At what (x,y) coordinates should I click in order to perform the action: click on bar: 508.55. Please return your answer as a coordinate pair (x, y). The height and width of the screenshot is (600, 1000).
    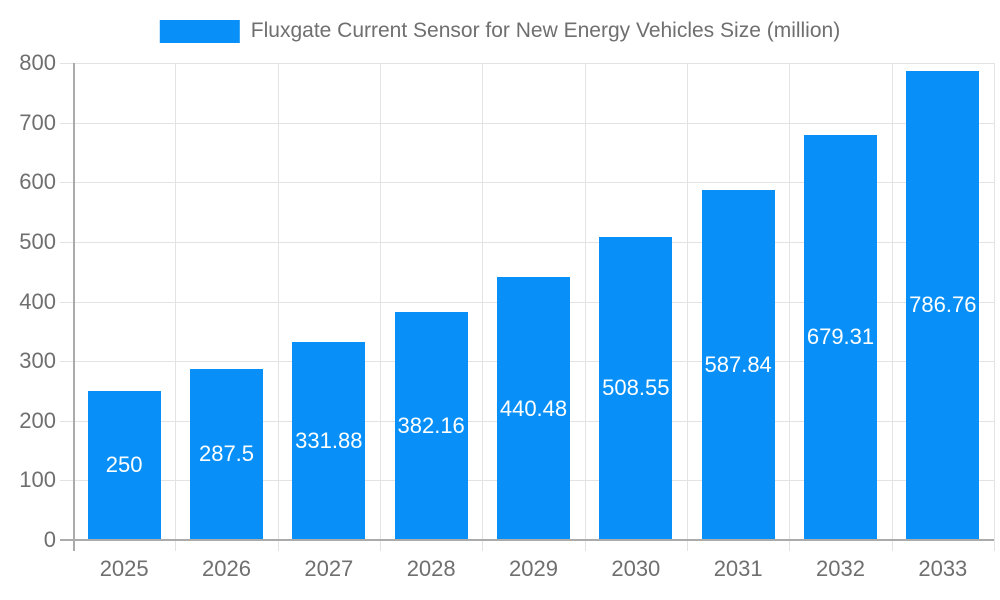
    Looking at the image, I should click on (636, 388).